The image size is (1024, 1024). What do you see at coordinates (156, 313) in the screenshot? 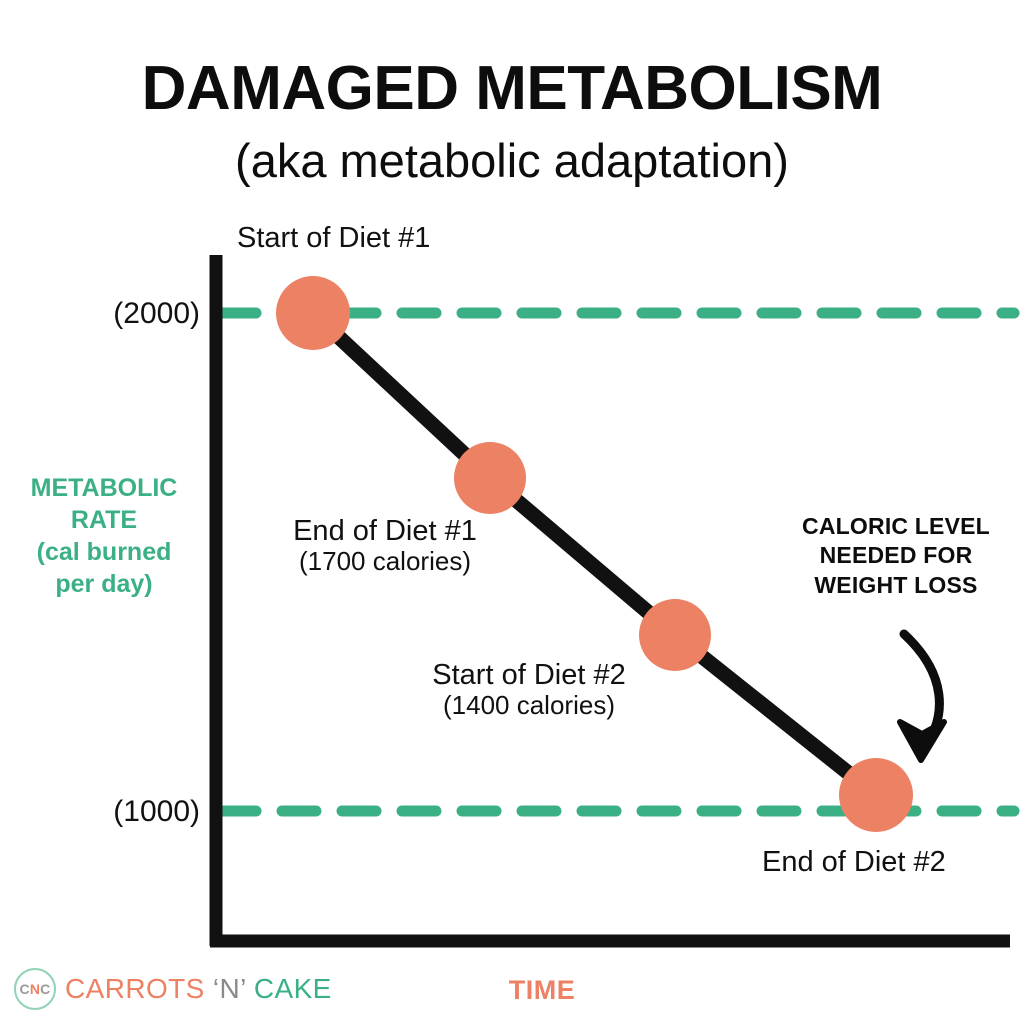
I see `y-tick-label-2000: (2000)` at bounding box center [156, 313].